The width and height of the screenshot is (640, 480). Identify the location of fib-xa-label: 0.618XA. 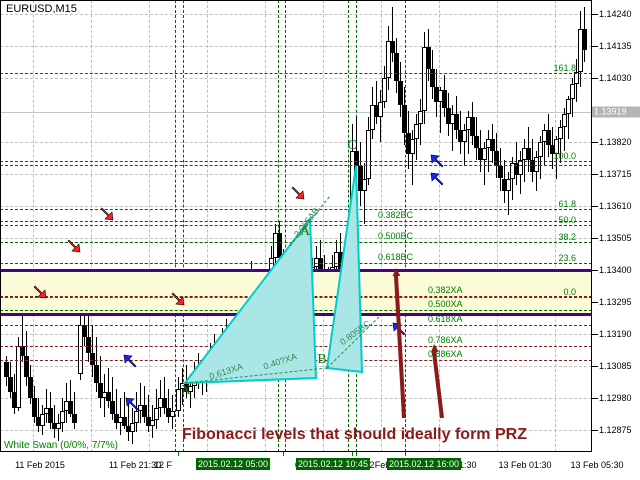
(445, 319).